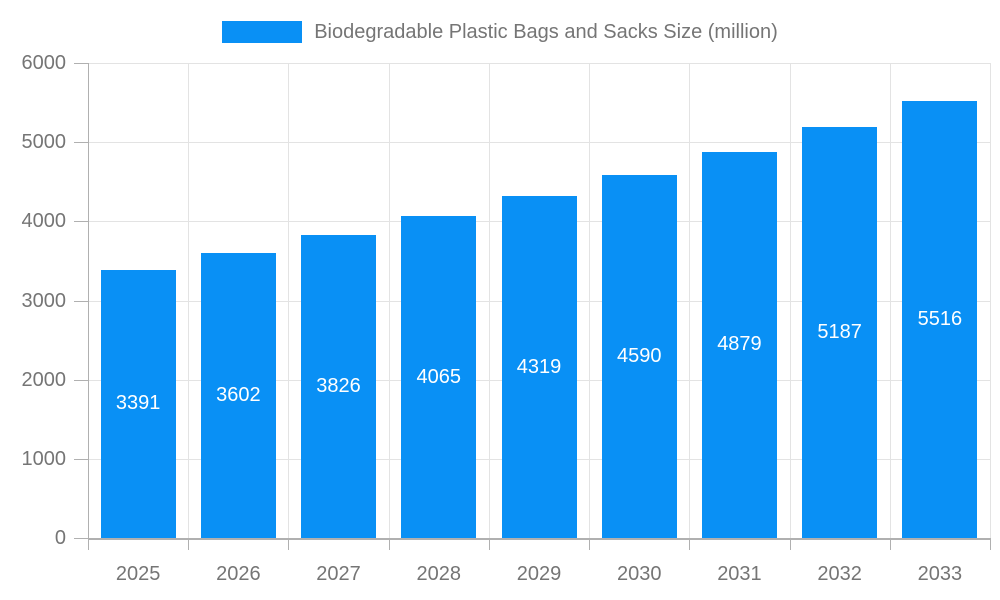 The height and width of the screenshot is (600, 1000). I want to click on bar-2027: 3826, so click(339, 386).